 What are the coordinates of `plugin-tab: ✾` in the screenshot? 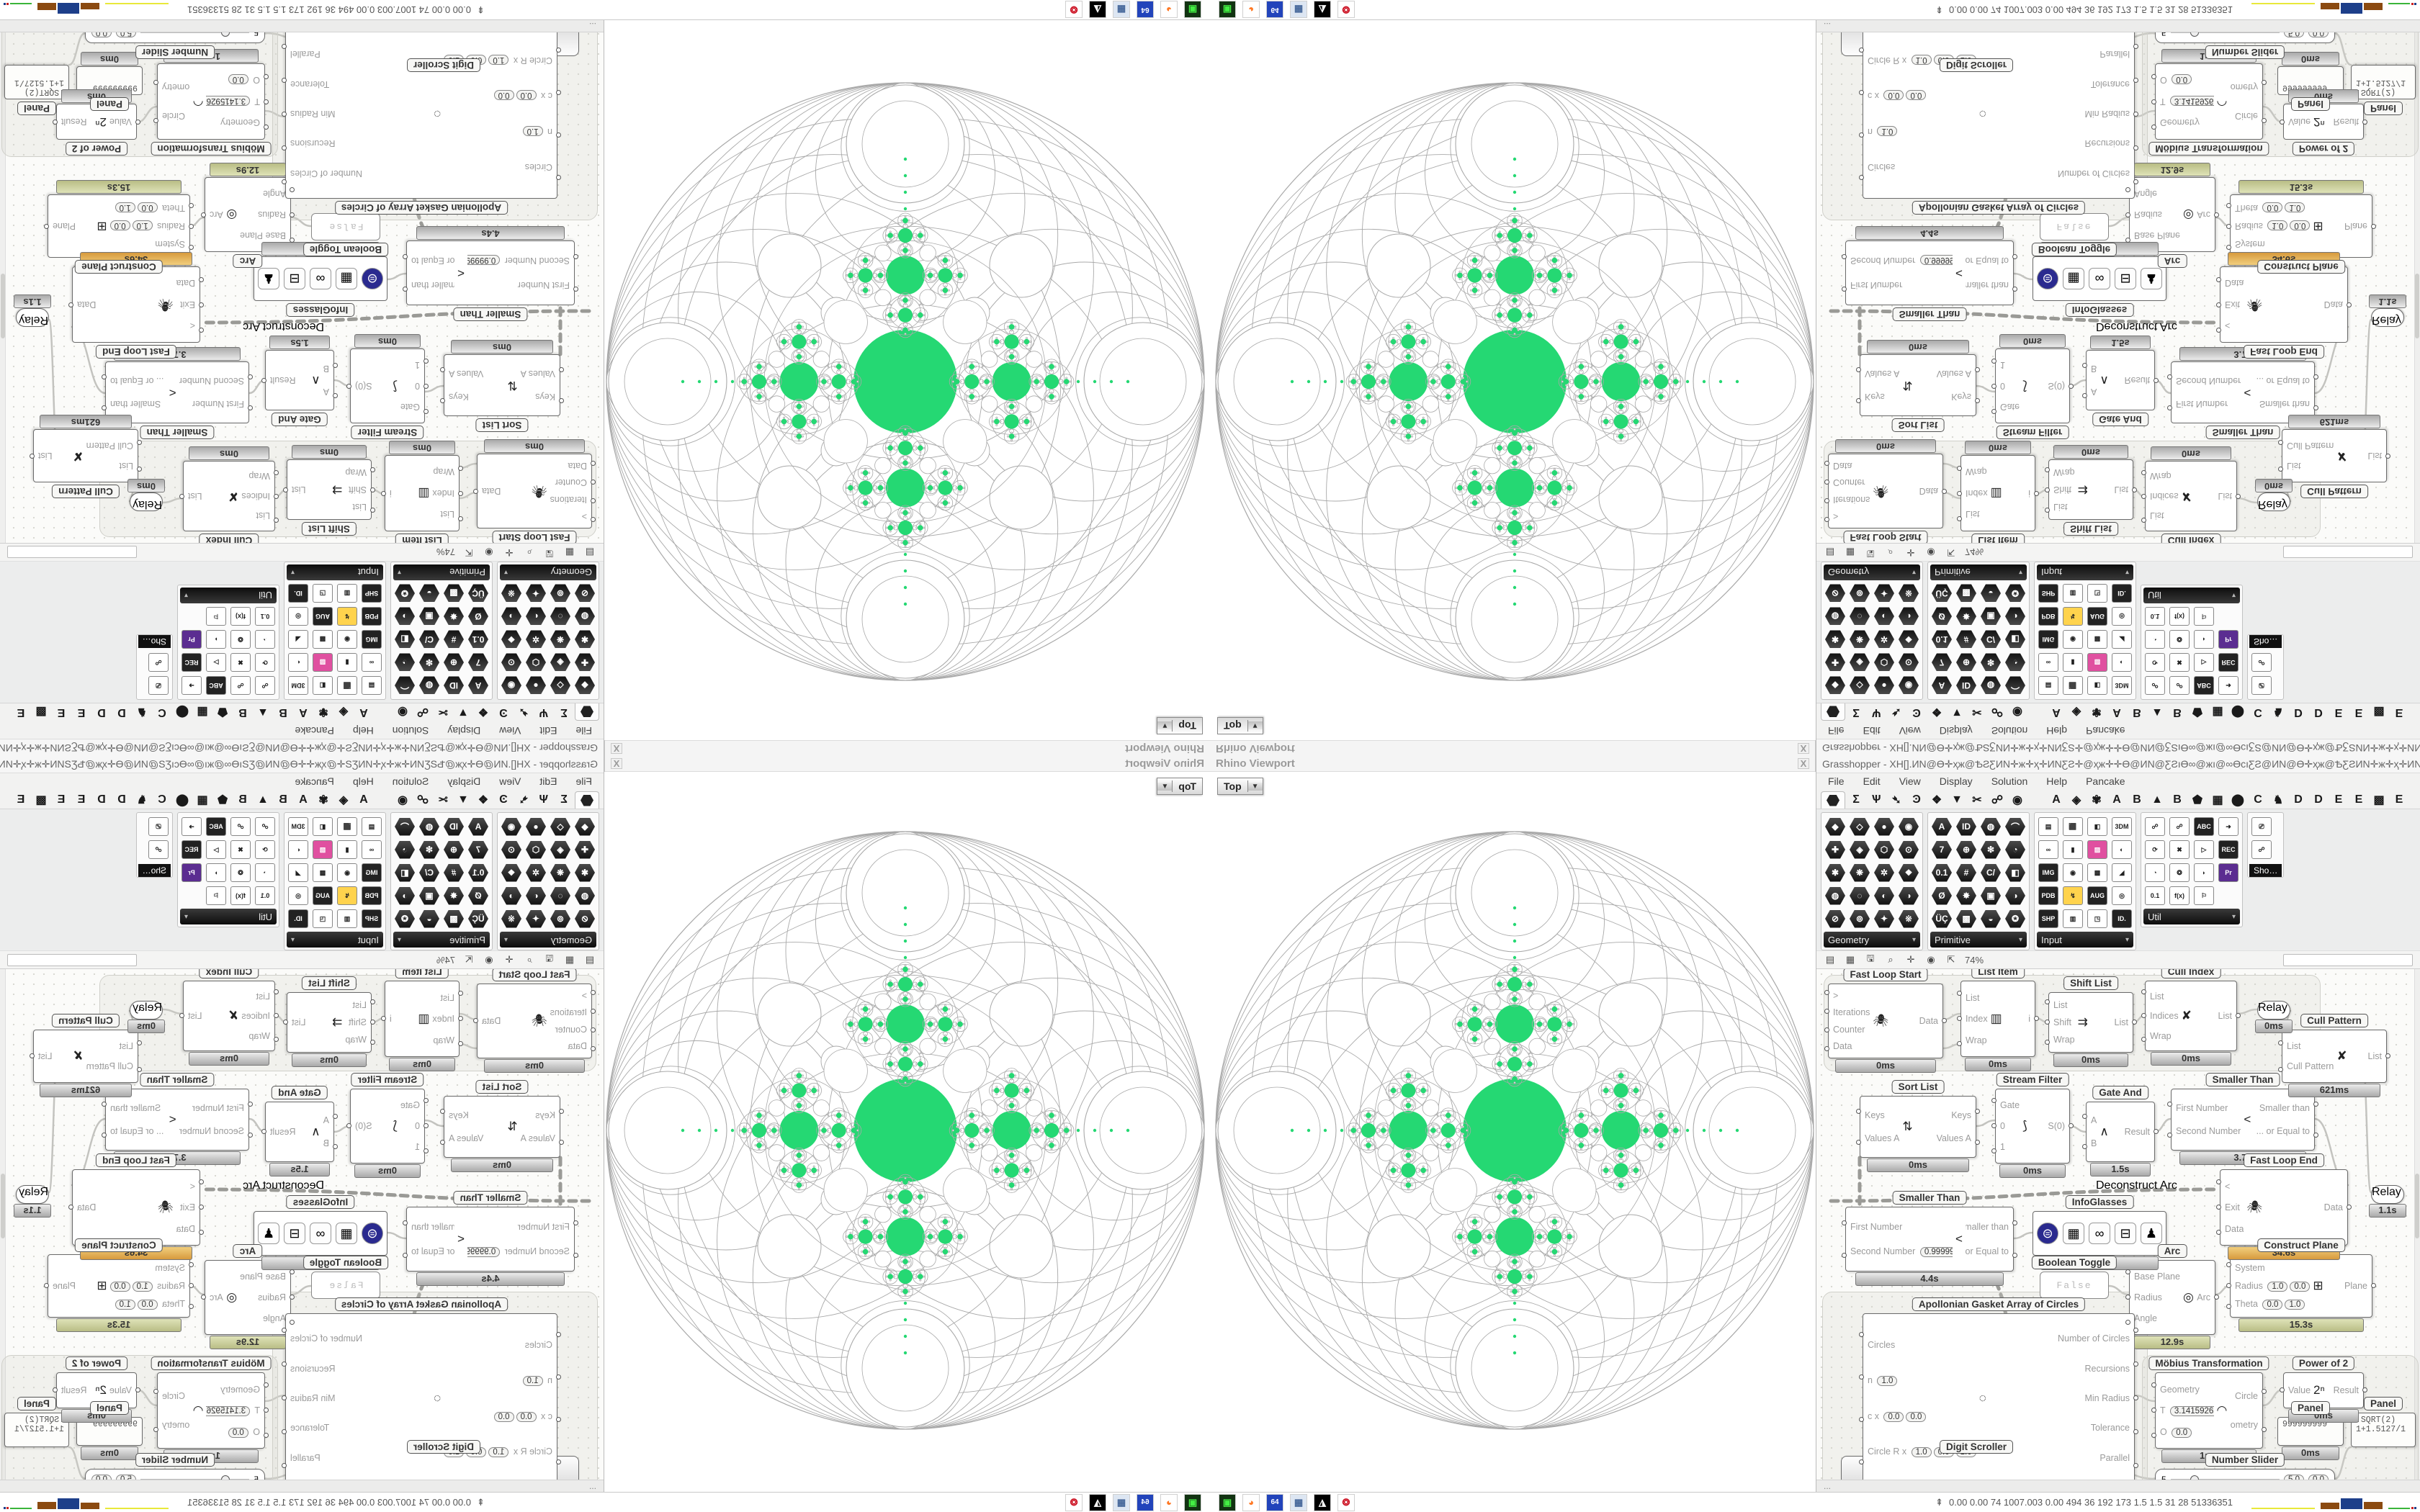 It's located at (323, 800).